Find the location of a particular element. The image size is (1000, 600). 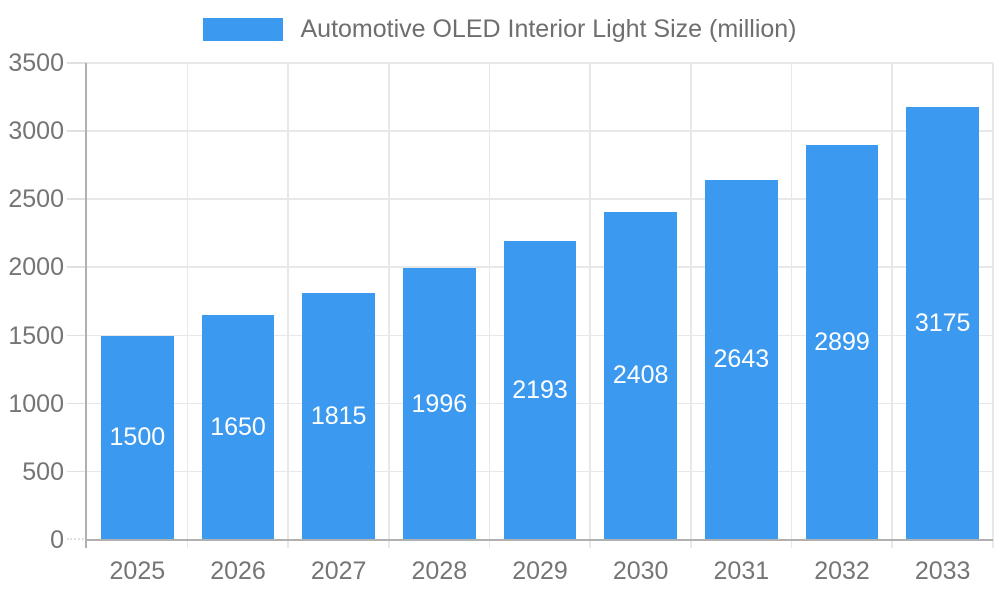

bar-value-label: 3175 is located at coordinates (942, 323).